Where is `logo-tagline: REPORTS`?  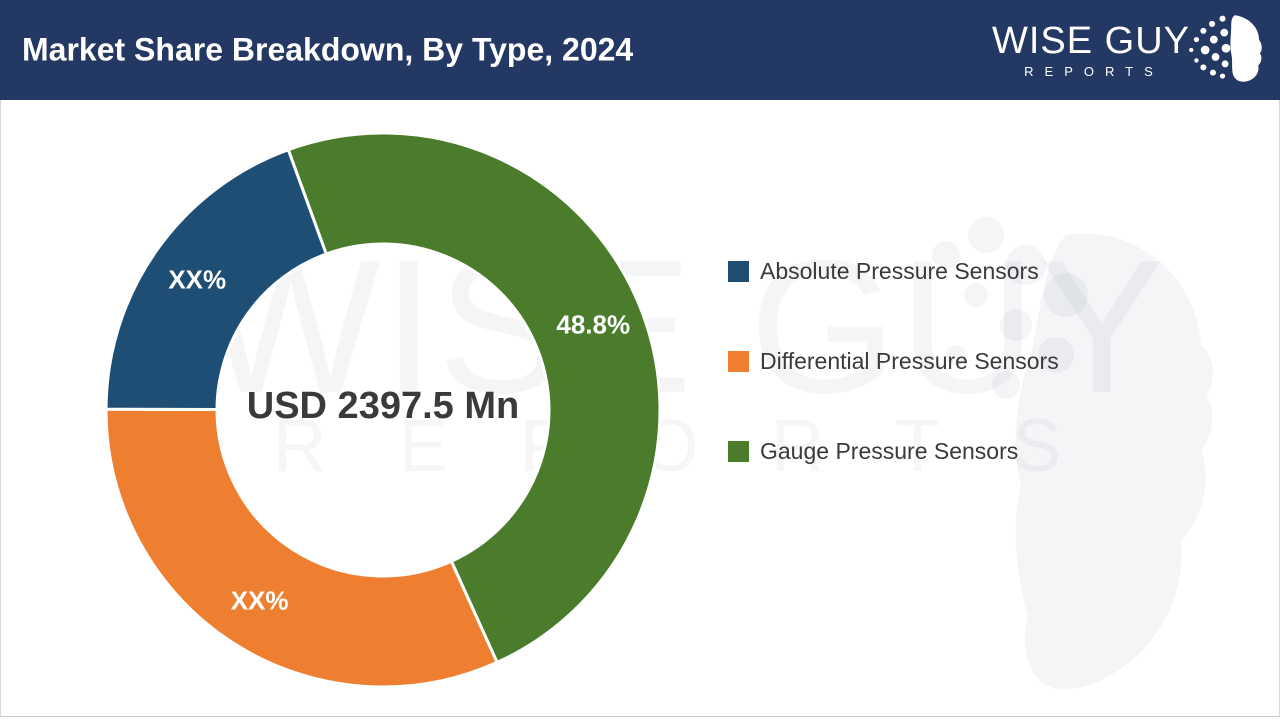
logo-tagline: REPORTS is located at coordinates (1094, 71).